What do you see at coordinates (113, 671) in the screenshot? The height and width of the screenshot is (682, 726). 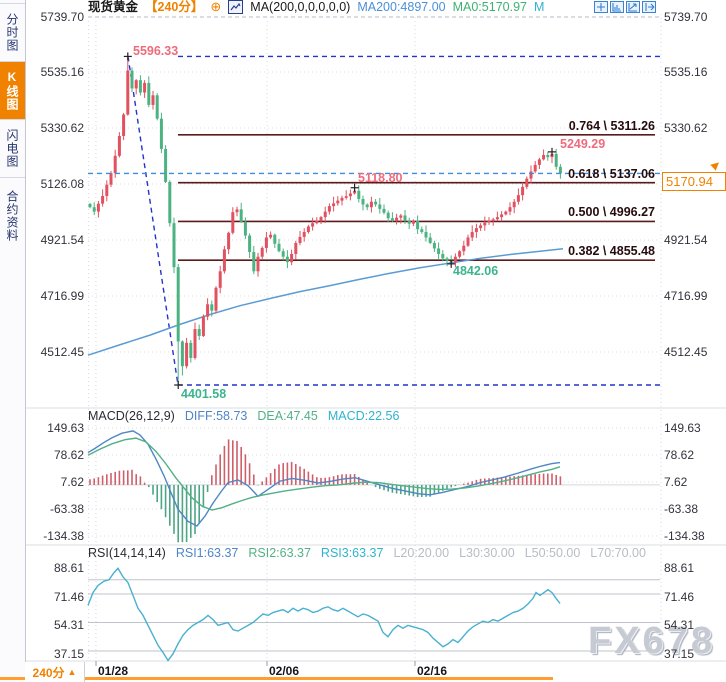 I see `date-axis-label: 01/28` at bounding box center [113, 671].